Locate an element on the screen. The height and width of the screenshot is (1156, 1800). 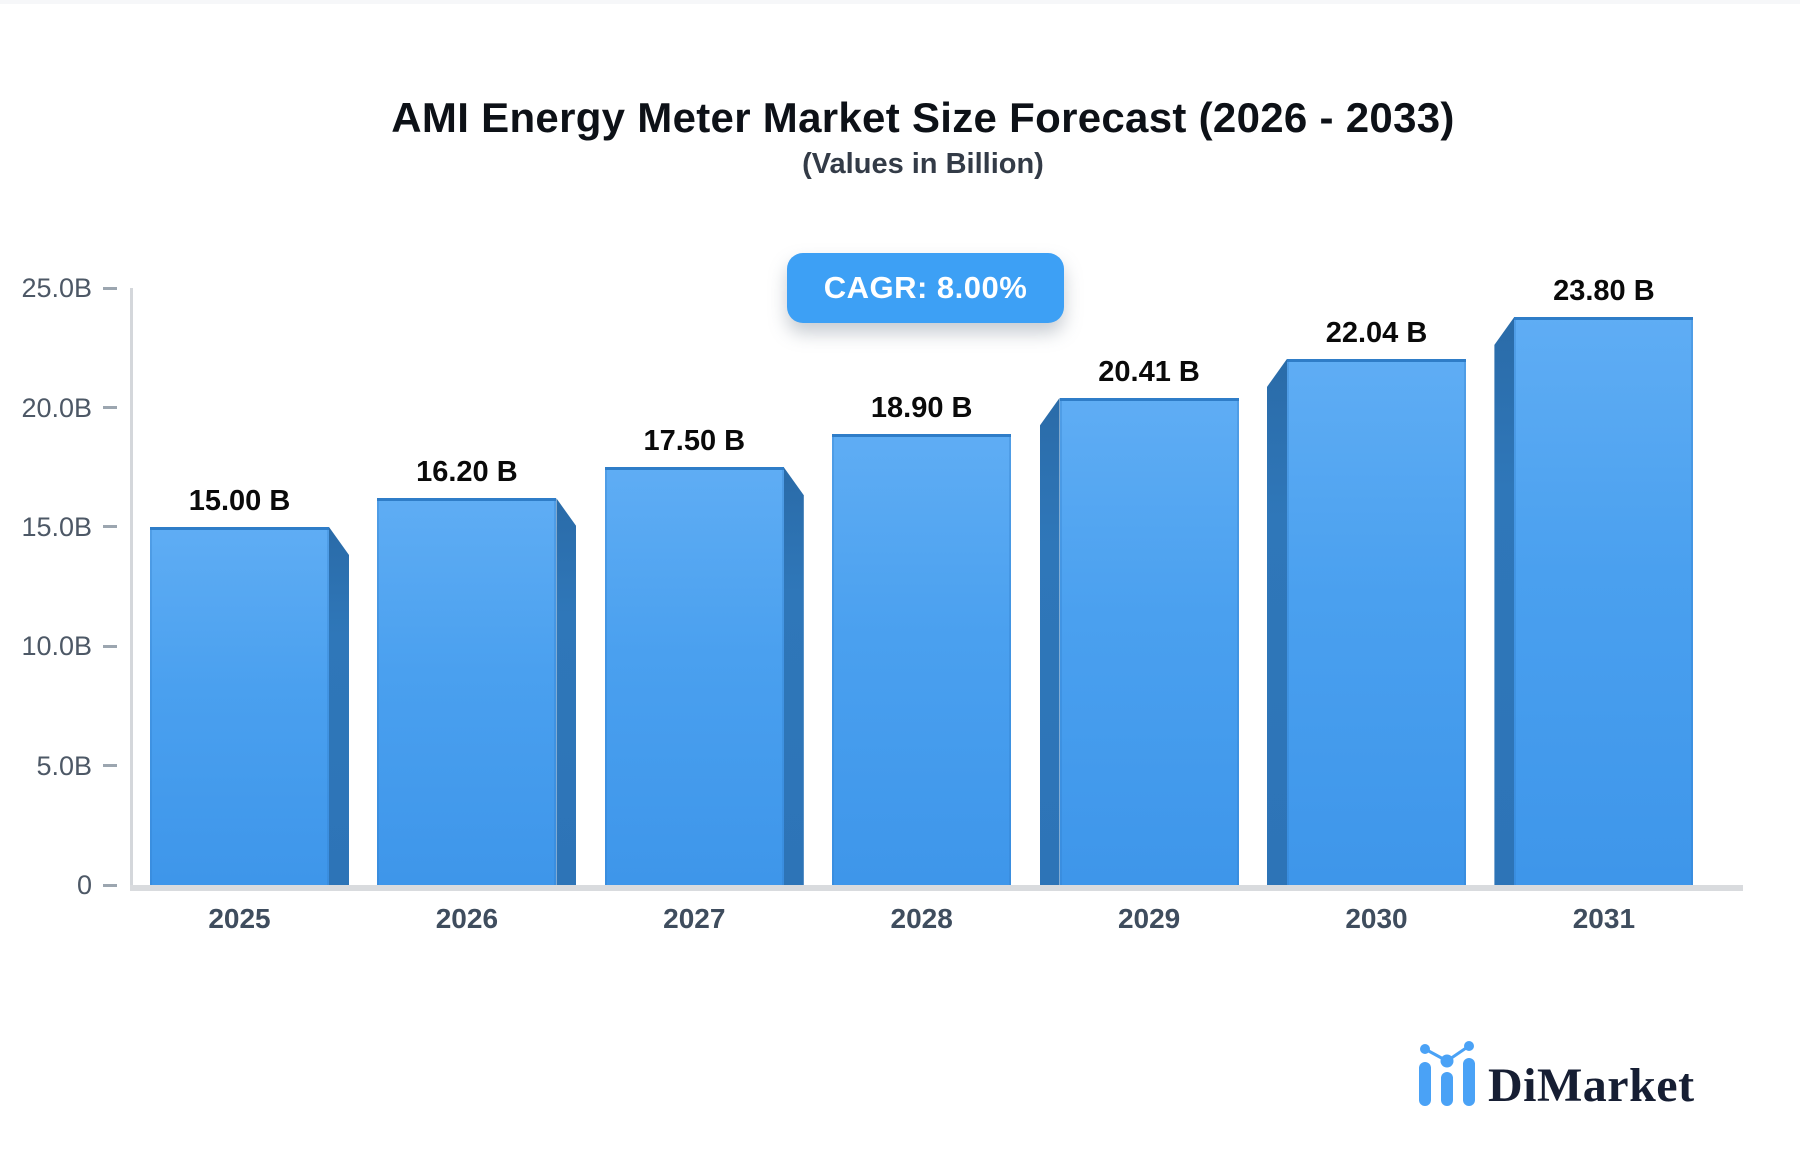
x-axis-label-2026: 2026 is located at coordinates (467, 918).